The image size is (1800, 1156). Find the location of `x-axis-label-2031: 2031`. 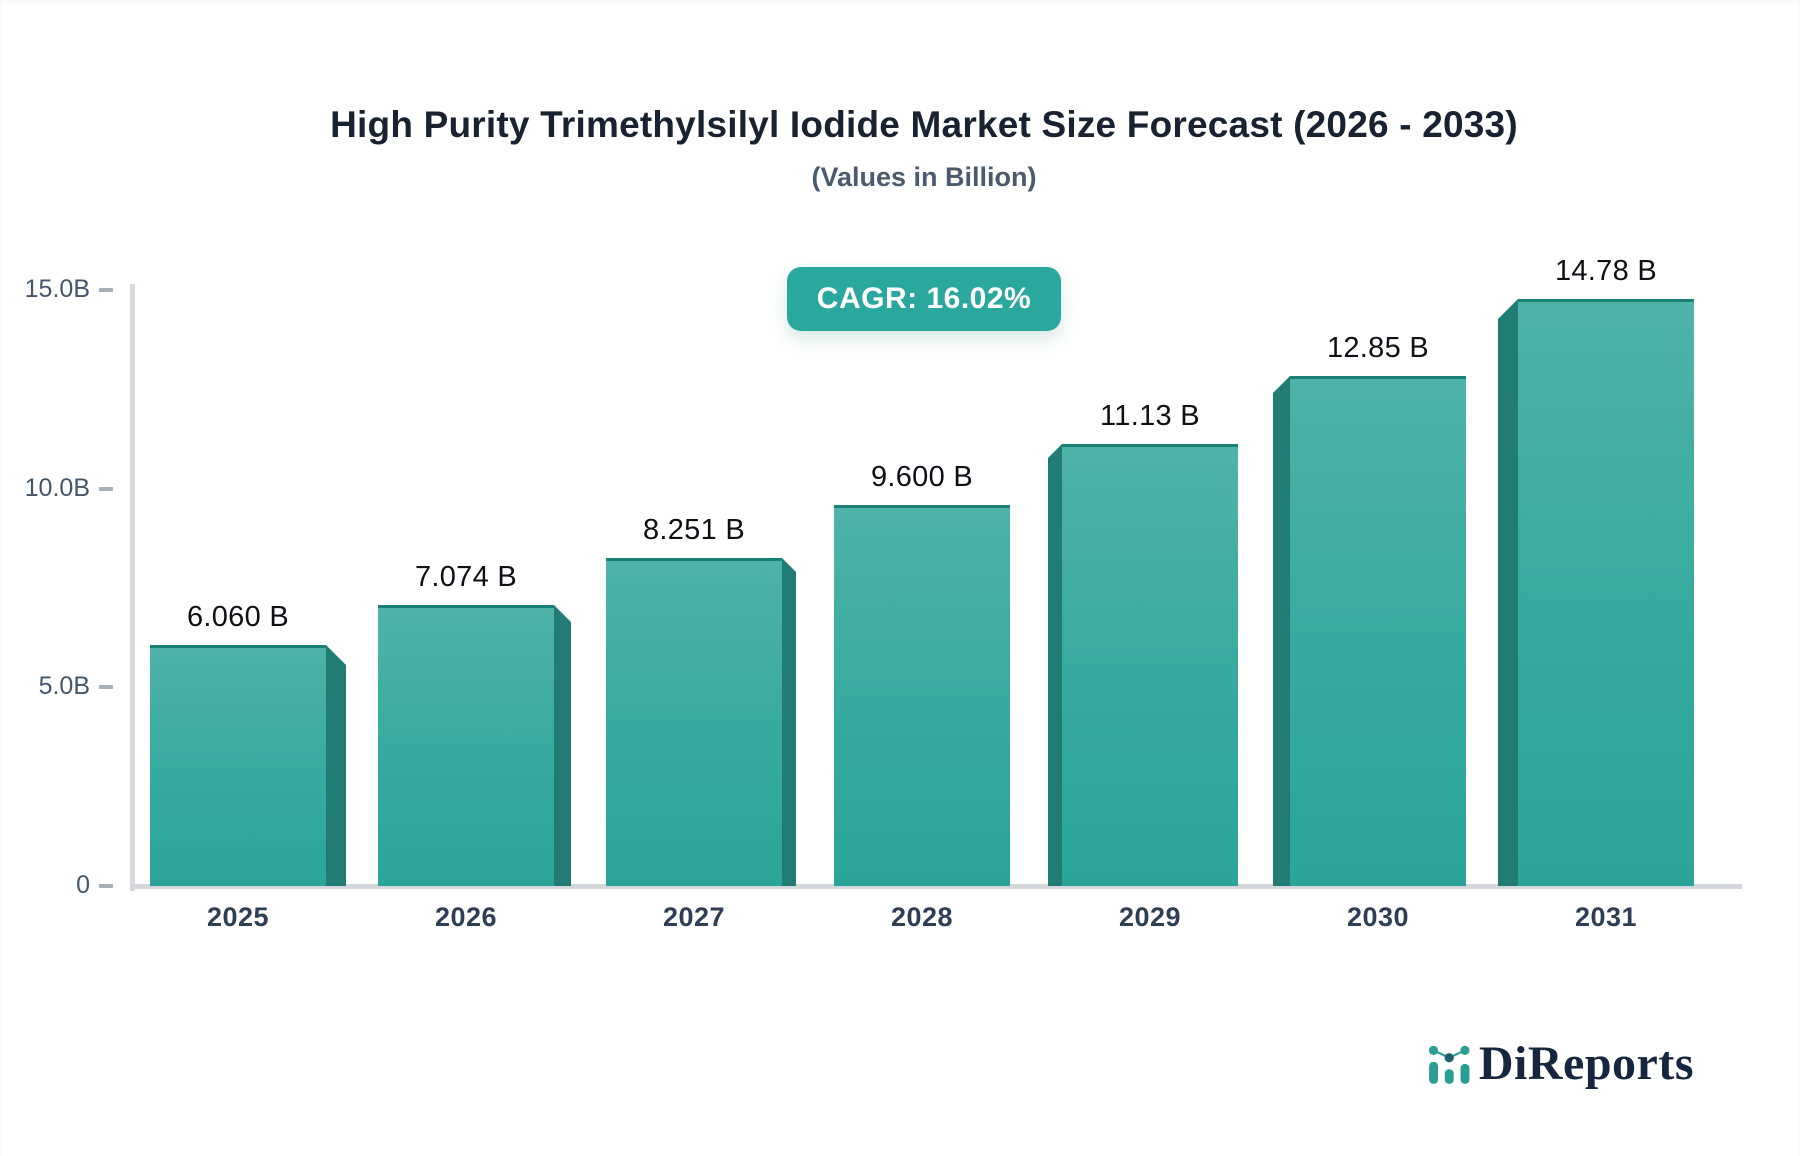

x-axis-label-2031: 2031 is located at coordinates (1606, 917).